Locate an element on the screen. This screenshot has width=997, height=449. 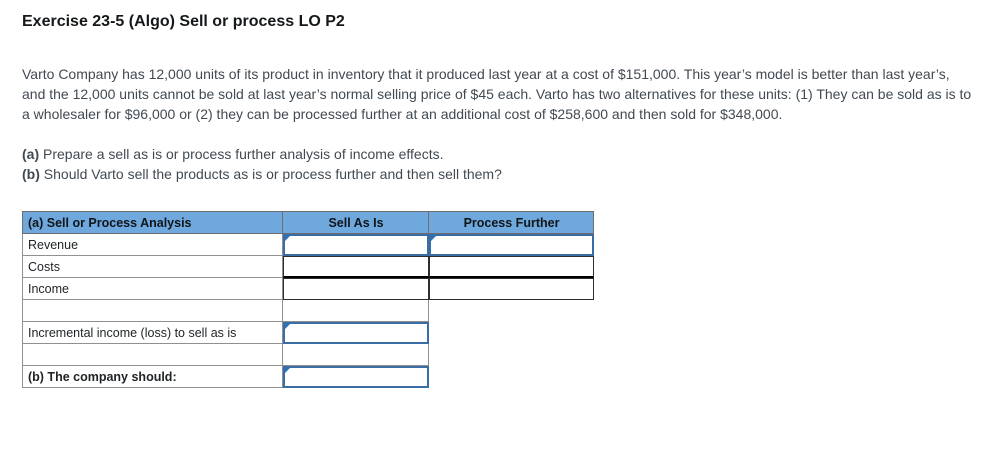
costs-sell-as-is-value is located at coordinates (356, 267).